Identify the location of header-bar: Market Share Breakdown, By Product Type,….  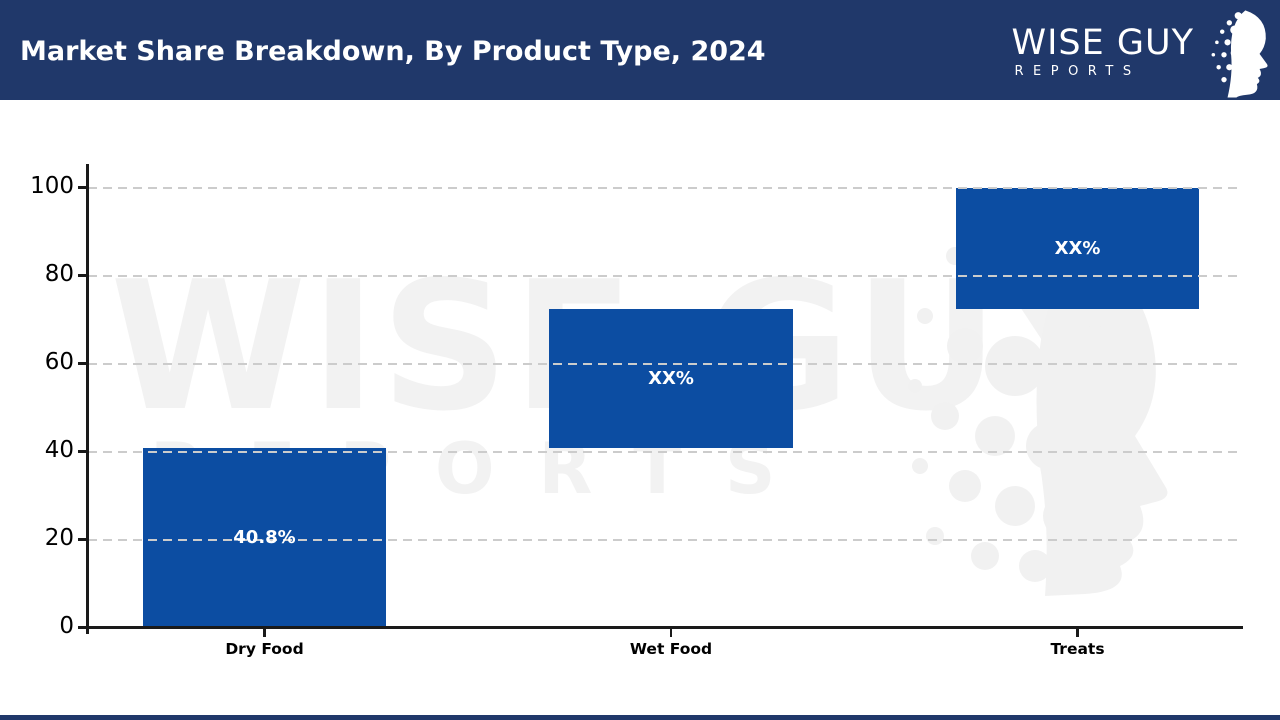
(640, 50).